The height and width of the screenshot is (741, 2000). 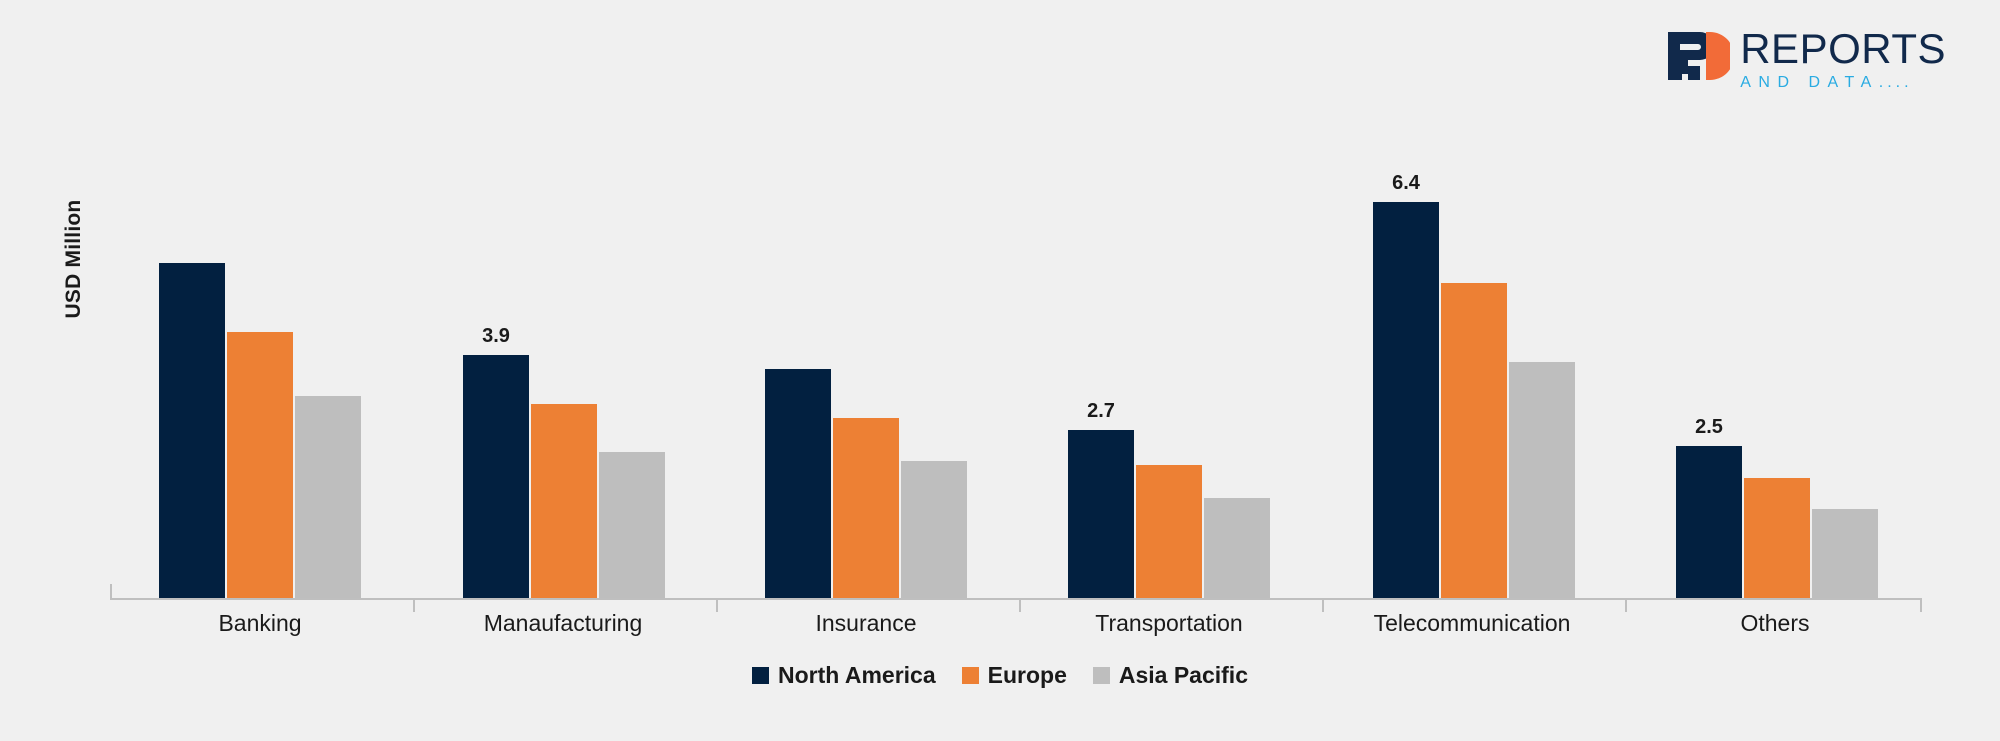 I want to click on bar-banking-north-america, so click(x=192, y=430).